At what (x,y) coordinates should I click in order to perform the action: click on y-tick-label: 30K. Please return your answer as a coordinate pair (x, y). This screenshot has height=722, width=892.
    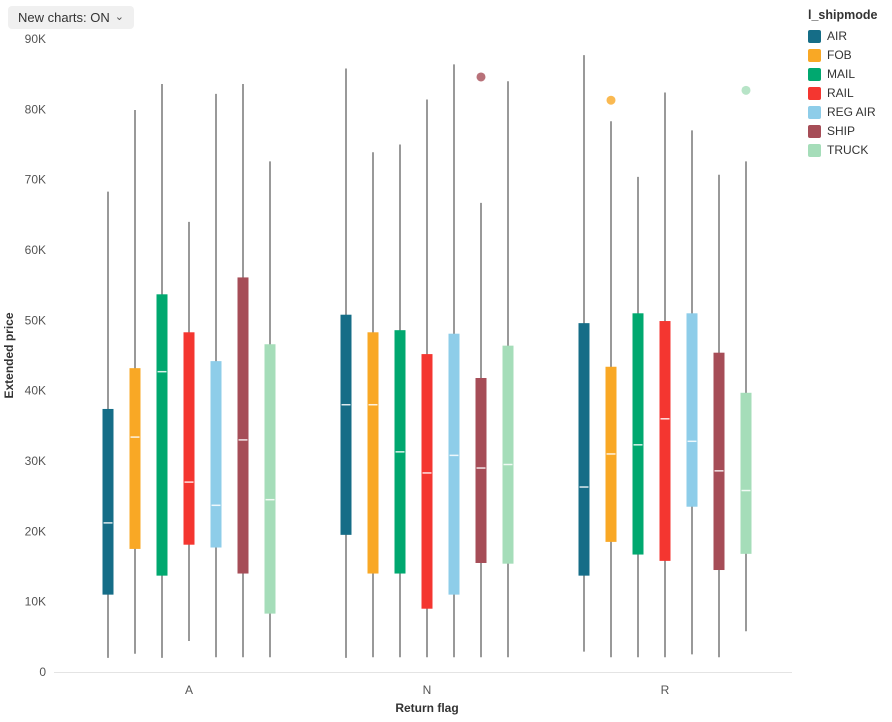
    Looking at the image, I should click on (35, 461).